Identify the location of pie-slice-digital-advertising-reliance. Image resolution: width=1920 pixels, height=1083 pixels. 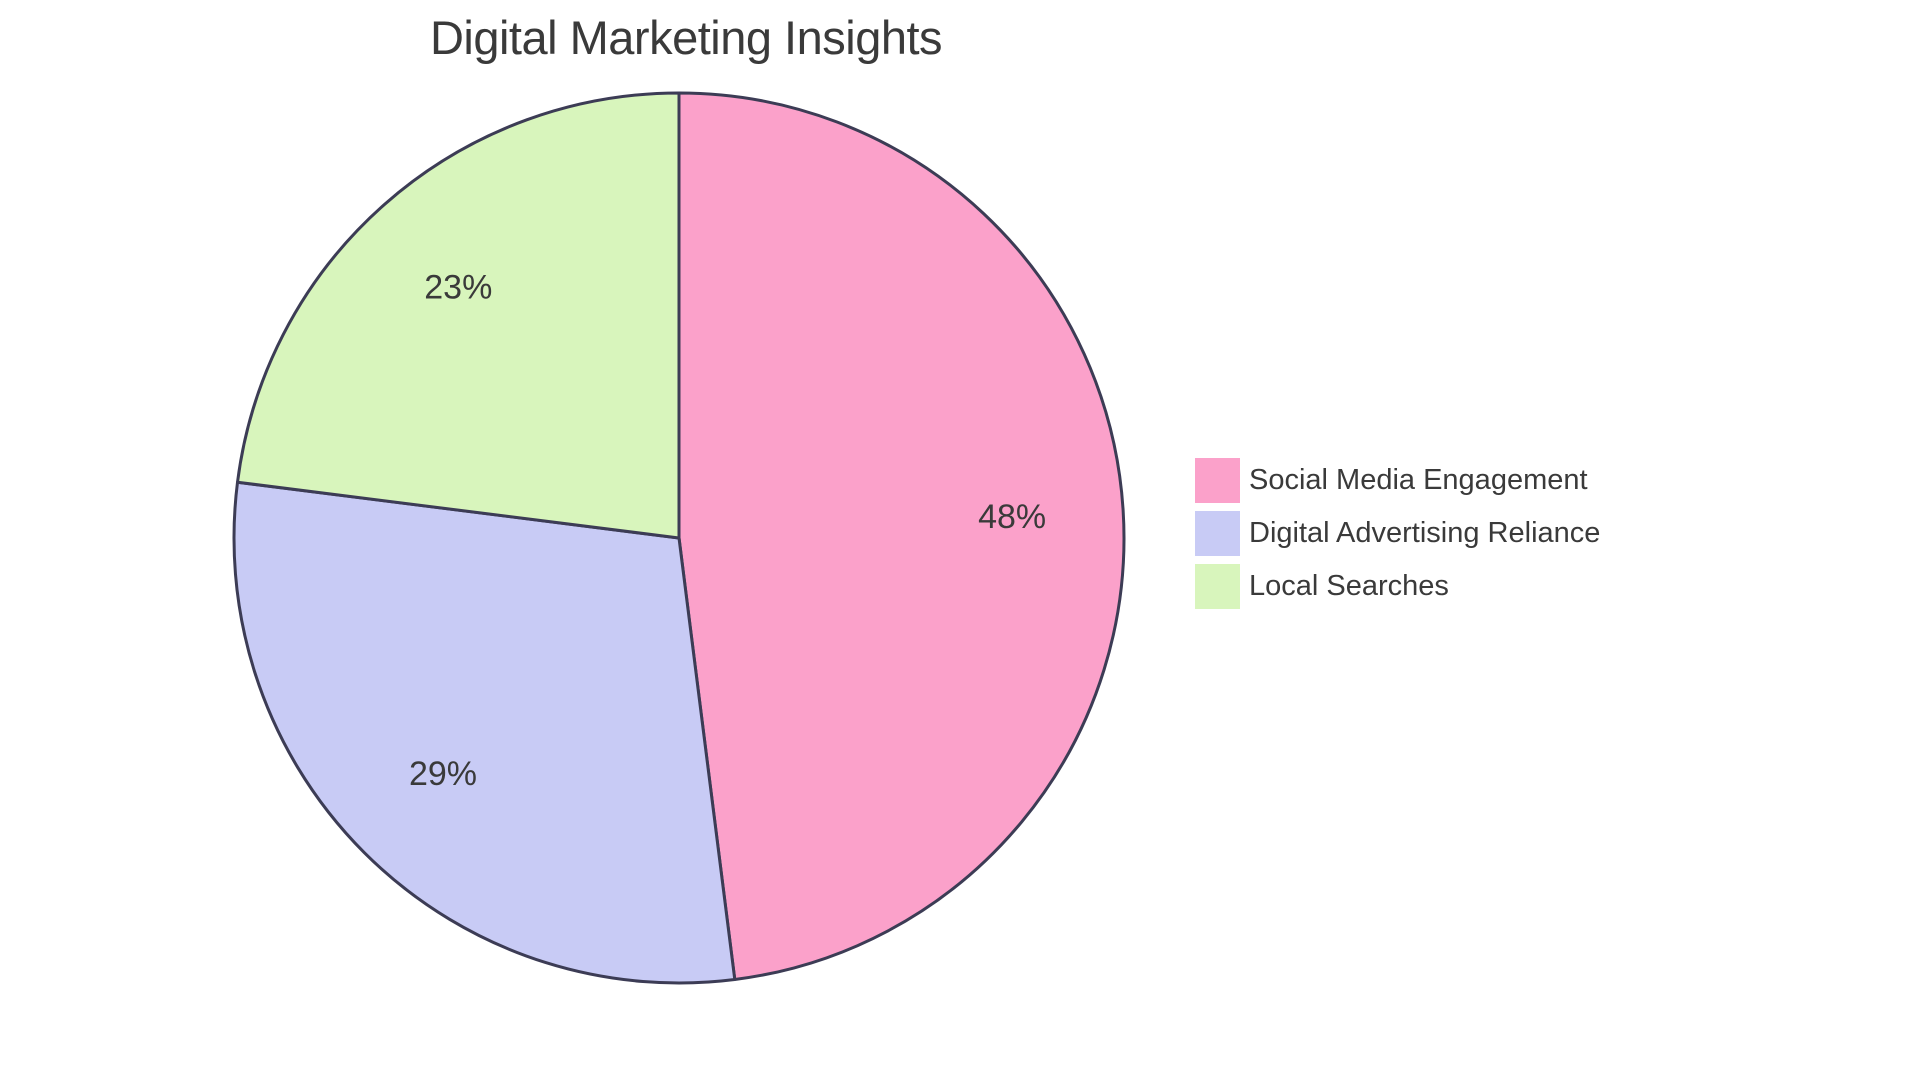
(484, 732).